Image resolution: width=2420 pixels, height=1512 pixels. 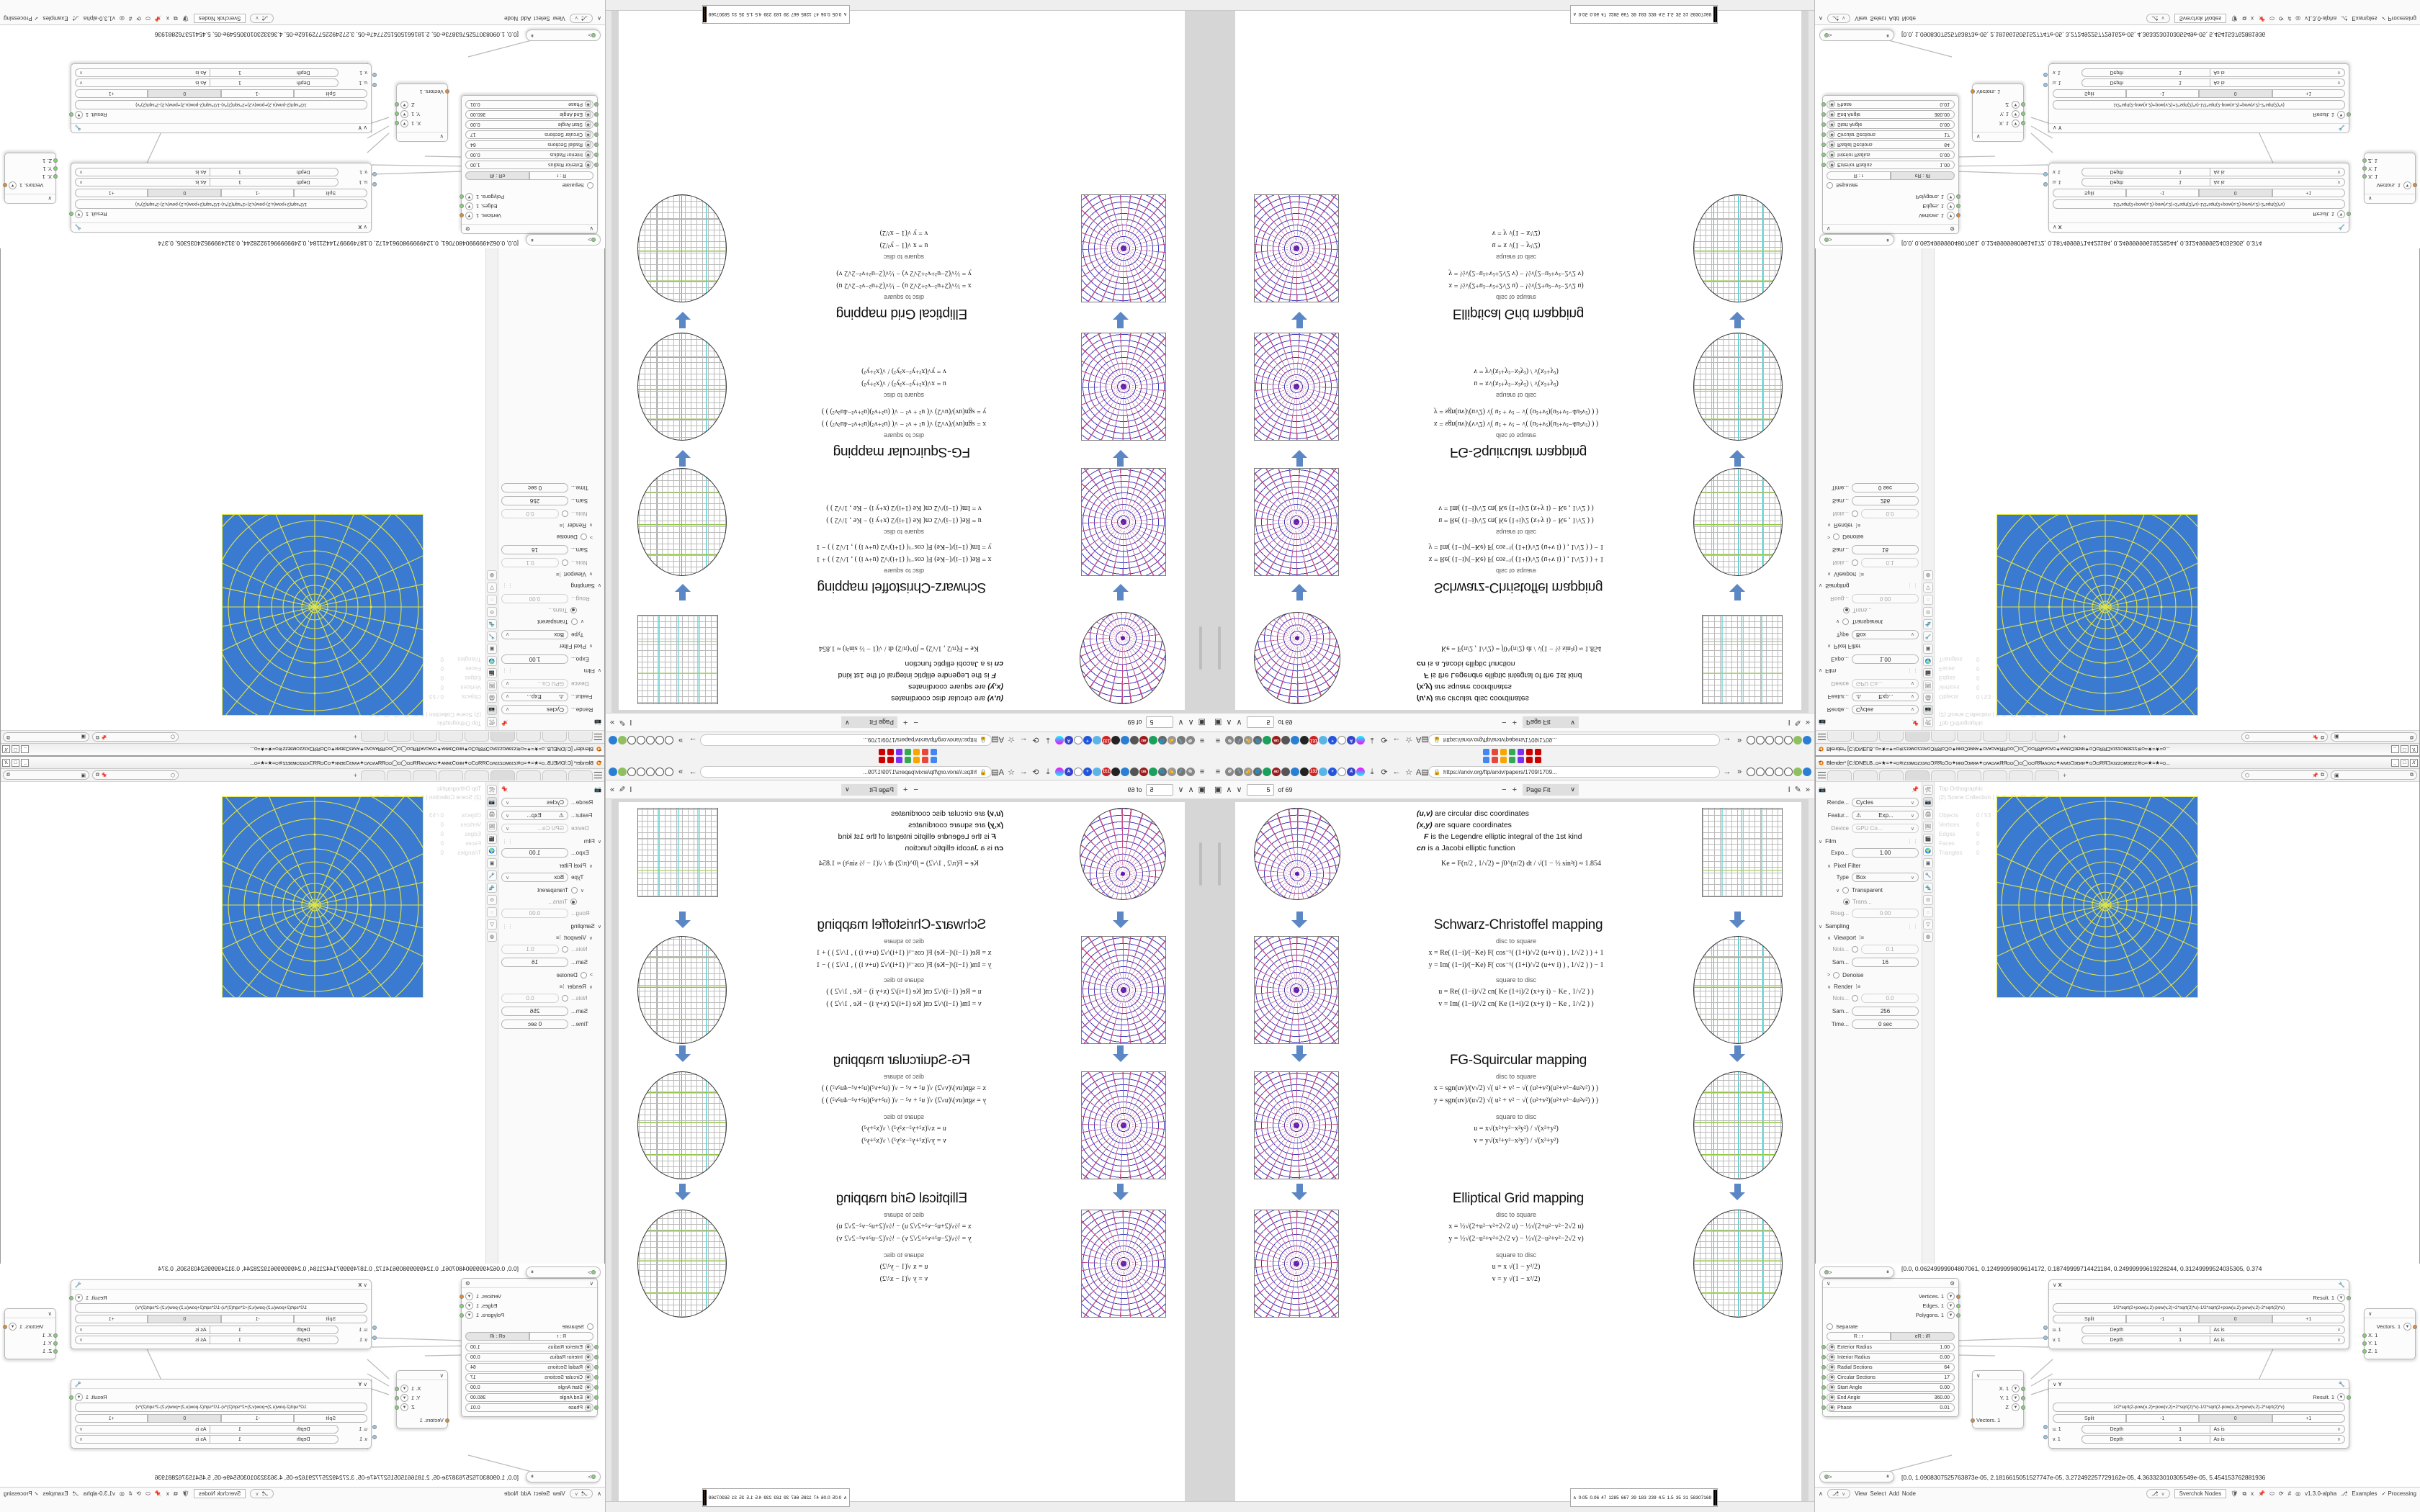 I want to click on translate-icon: A, so click(x=1069, y=772).